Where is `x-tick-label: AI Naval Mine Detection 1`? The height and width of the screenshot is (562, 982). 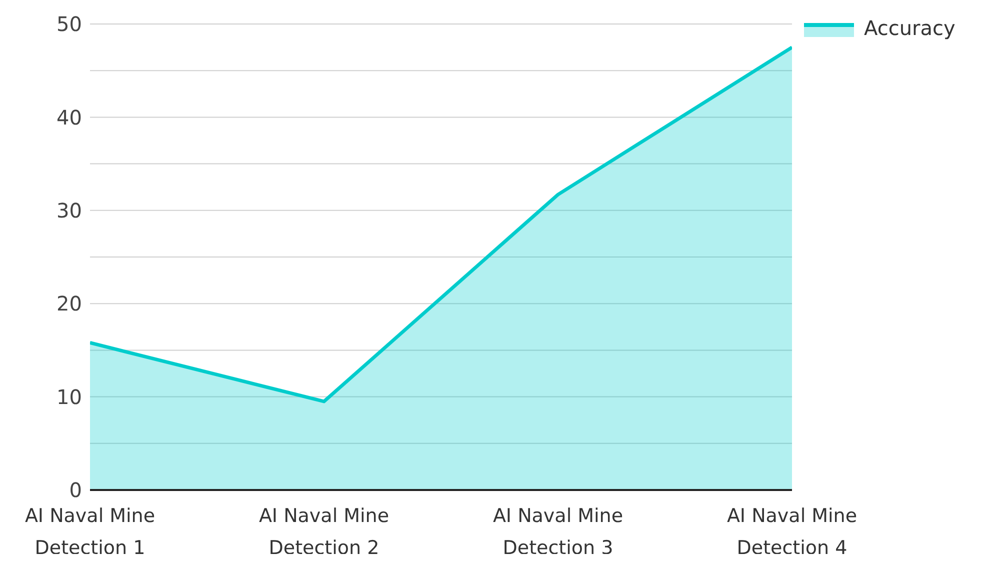
x-tick-label: AI Naval Mine Detection 1 is located at coordinates (90, 532).